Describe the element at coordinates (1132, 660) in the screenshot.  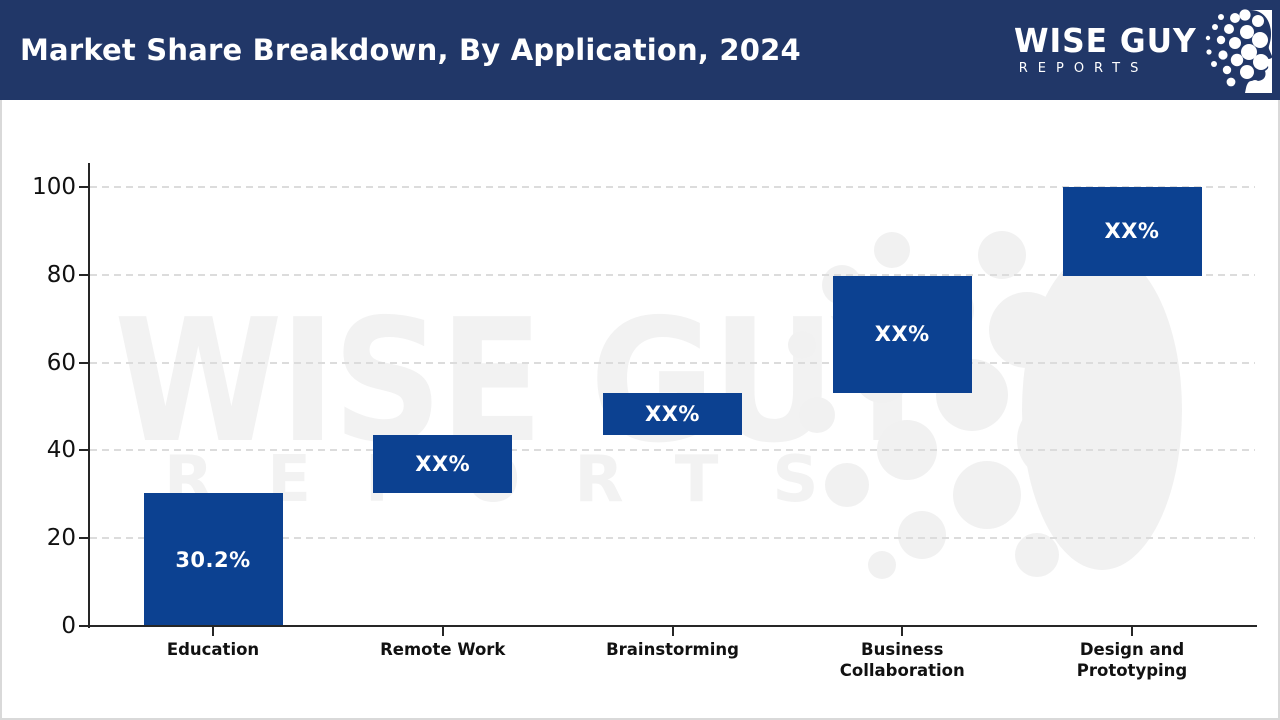
I see `category-label: Design and Prototyping` at that location.